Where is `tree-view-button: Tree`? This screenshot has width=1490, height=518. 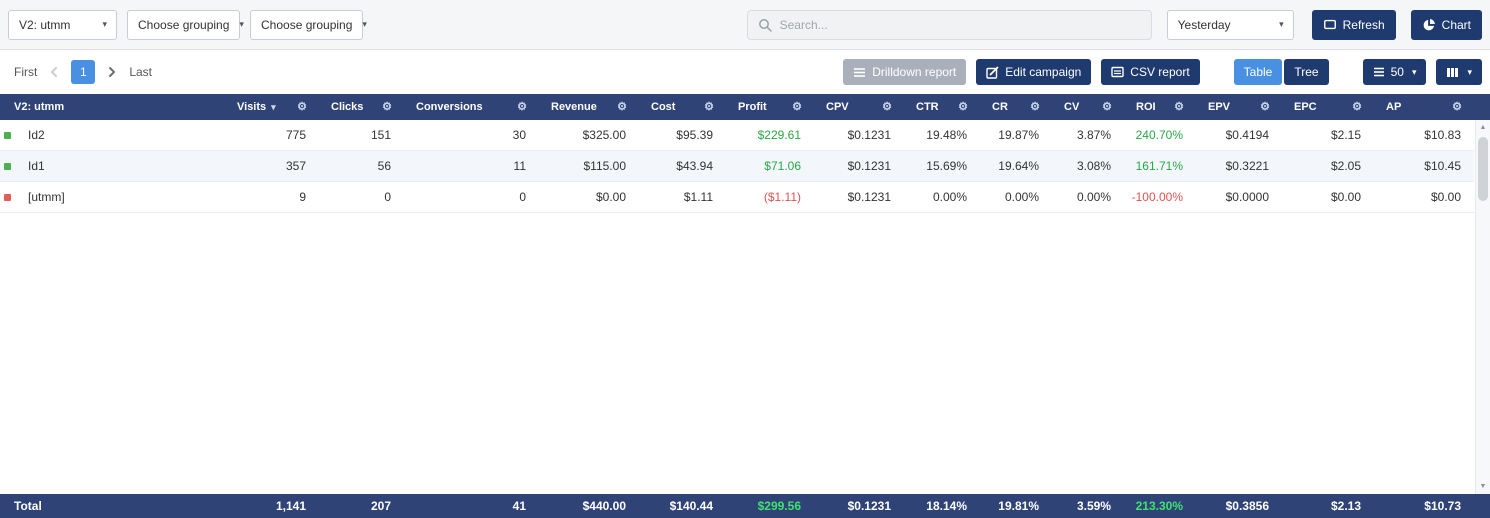
tree-view-button: Tree is located at coordinates (1306, 72).